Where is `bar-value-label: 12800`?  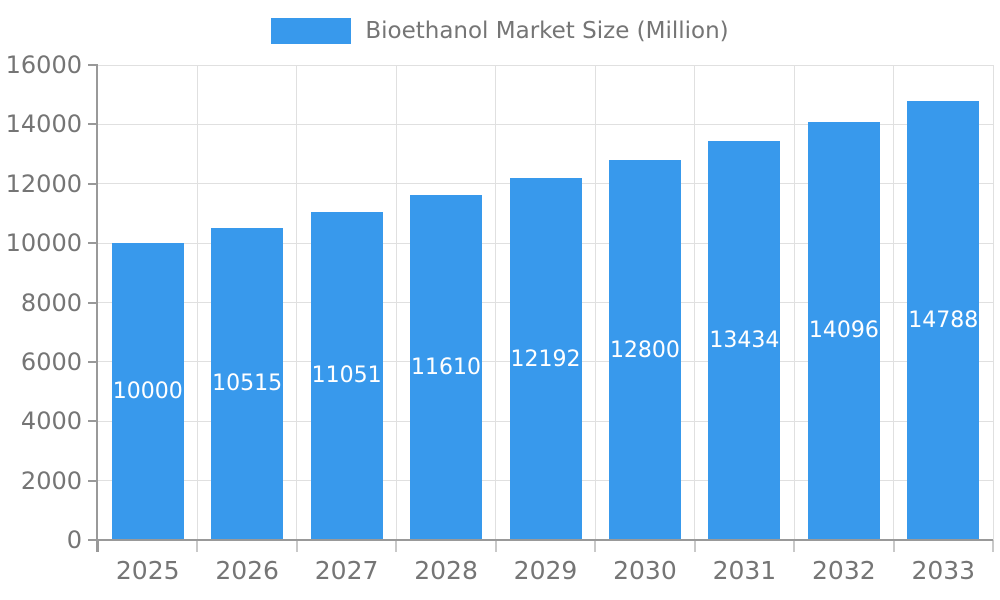 bar-value-label: 12800 is located at coordinates (644, 350).